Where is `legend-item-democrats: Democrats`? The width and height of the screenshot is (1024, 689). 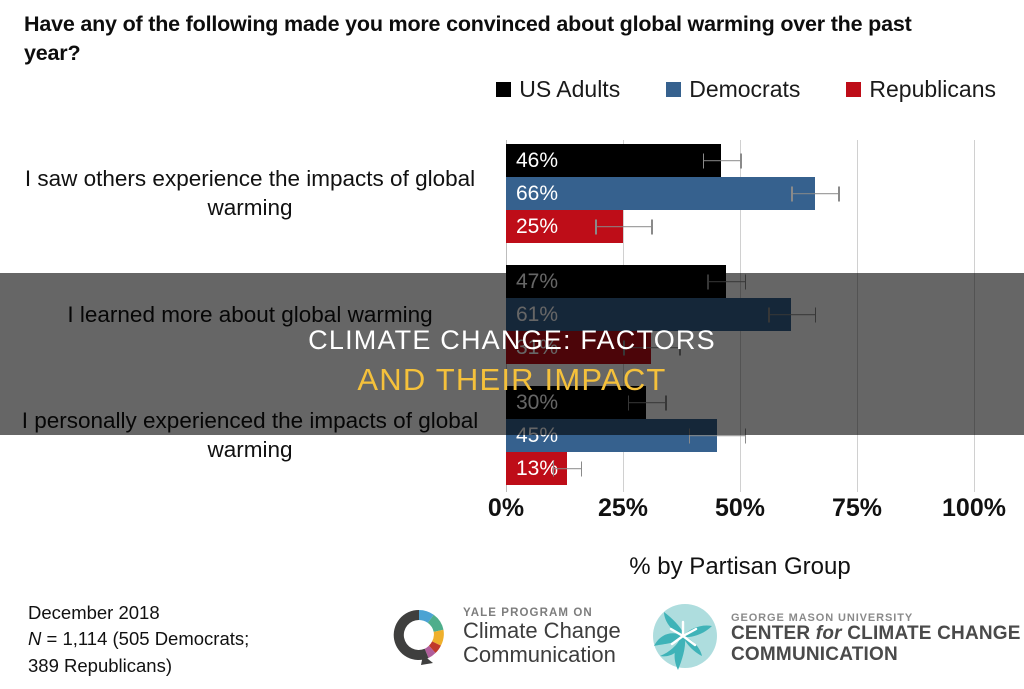 legend-item-democrats: Democrats is located at coordinates (733, 89).